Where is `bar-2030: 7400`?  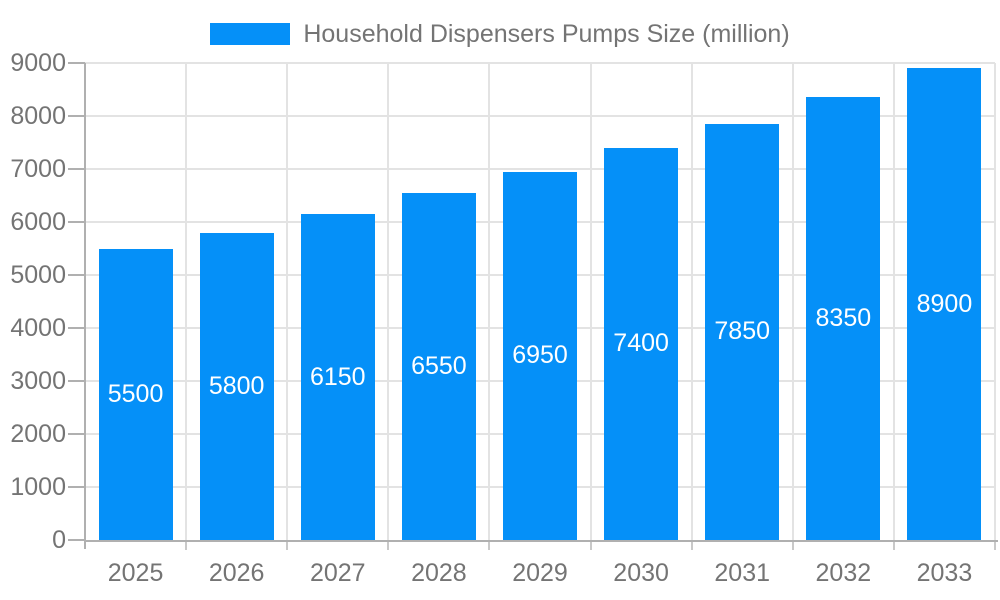
bar-2030: 7400 is located at coordinates (641, 343).